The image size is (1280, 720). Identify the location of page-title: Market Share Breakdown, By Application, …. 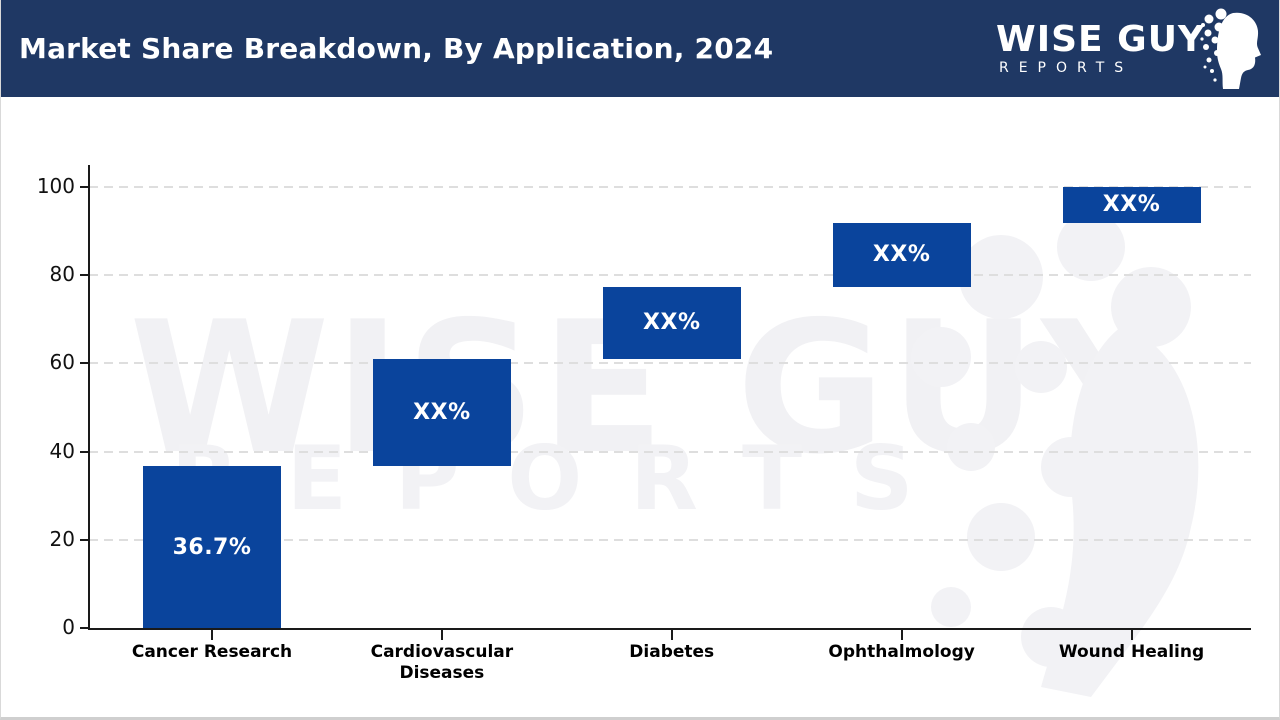
(396, 48).